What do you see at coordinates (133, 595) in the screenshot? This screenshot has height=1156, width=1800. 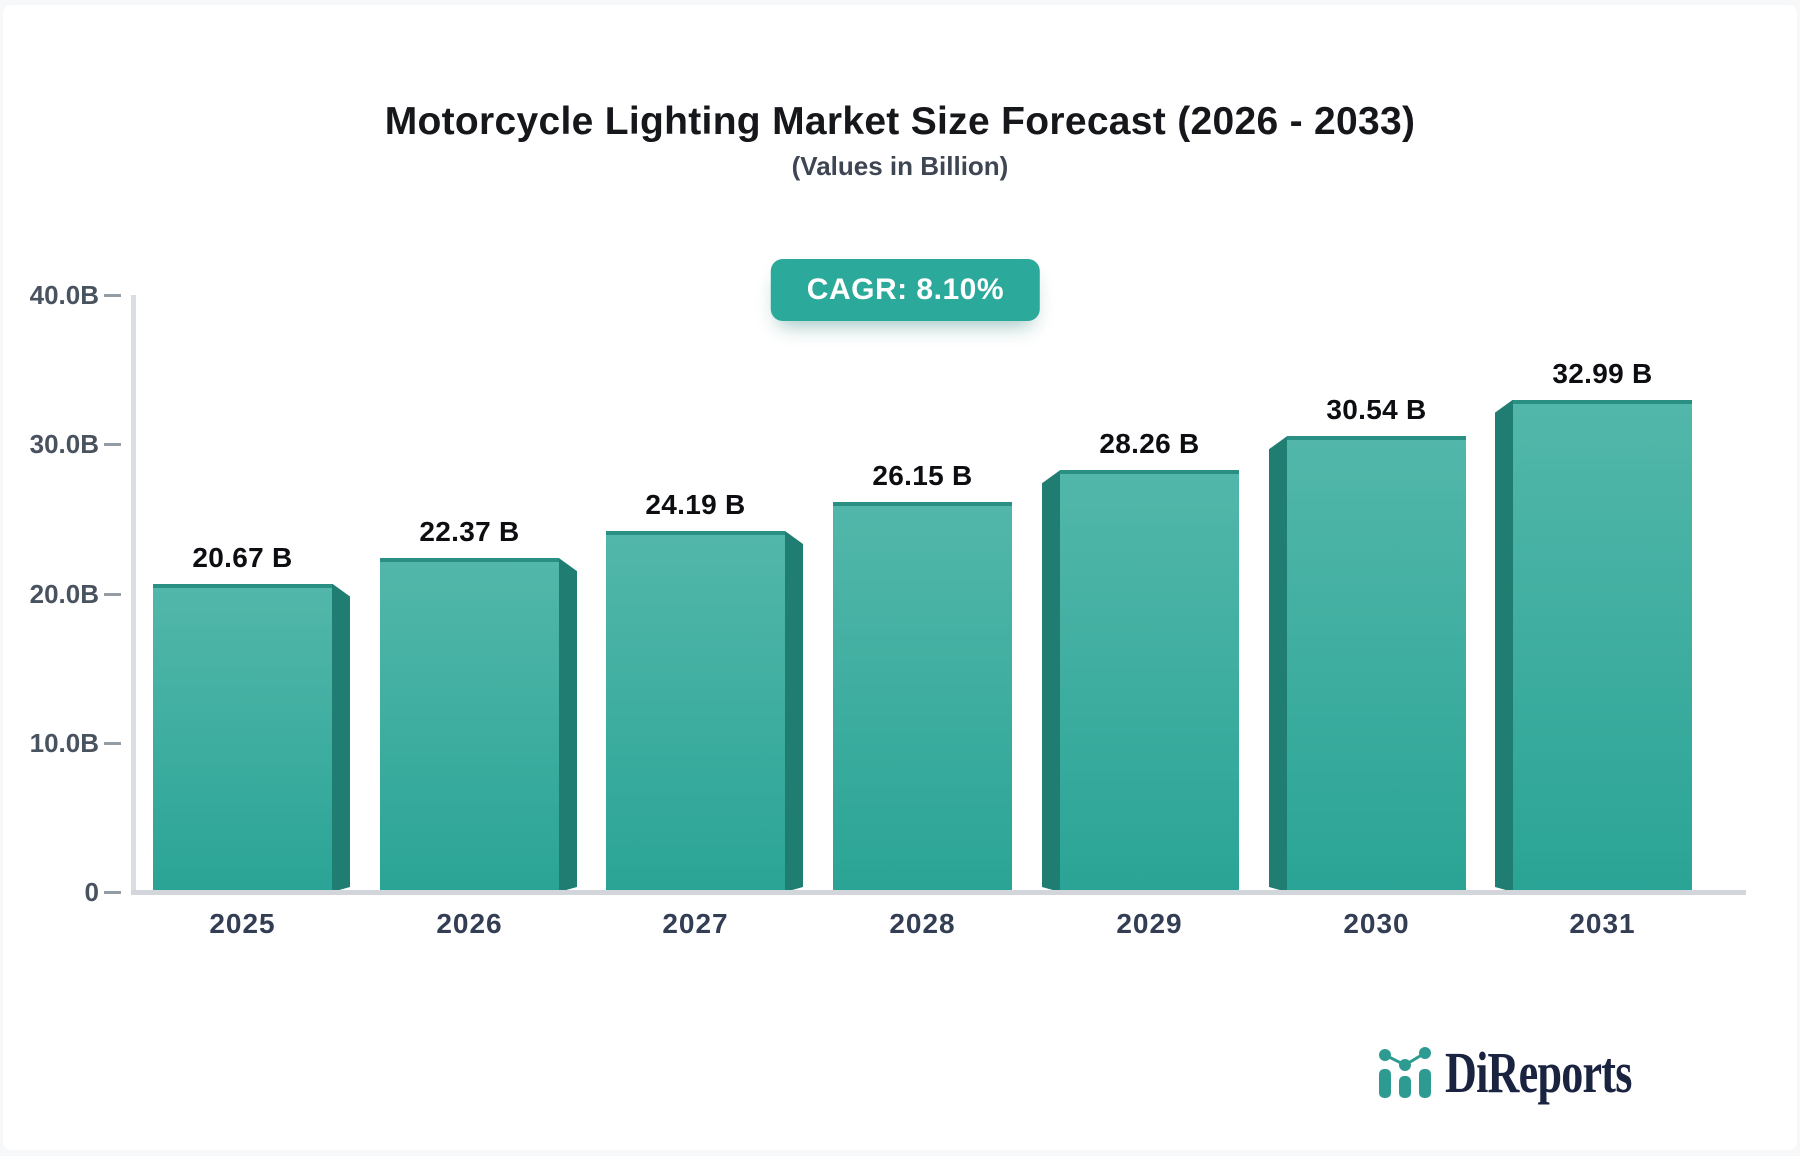 I see `y-axis-line` at bounding box center [133, 595].